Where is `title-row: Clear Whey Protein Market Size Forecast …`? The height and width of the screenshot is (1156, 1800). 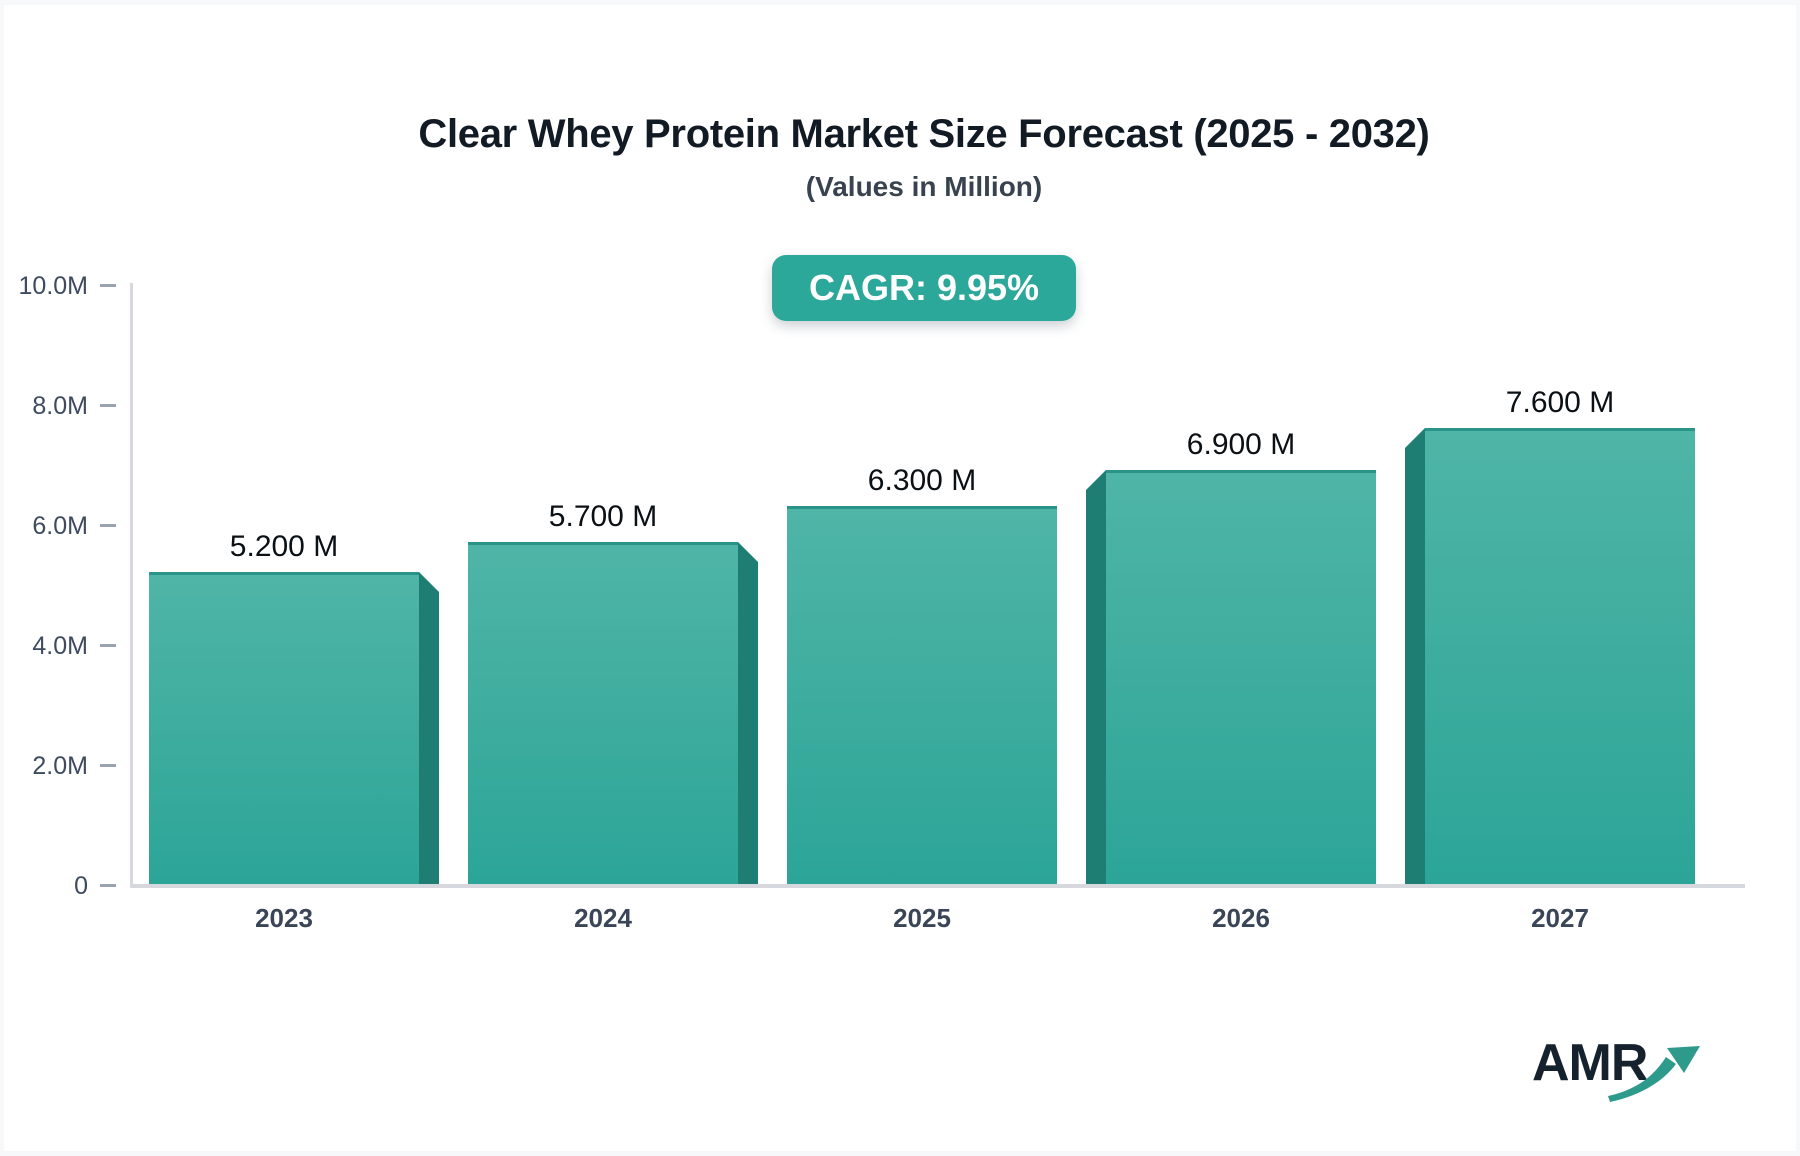
title-row: Clear Whey Protein Market Size Forecast … is located at coordinates (924, 134).